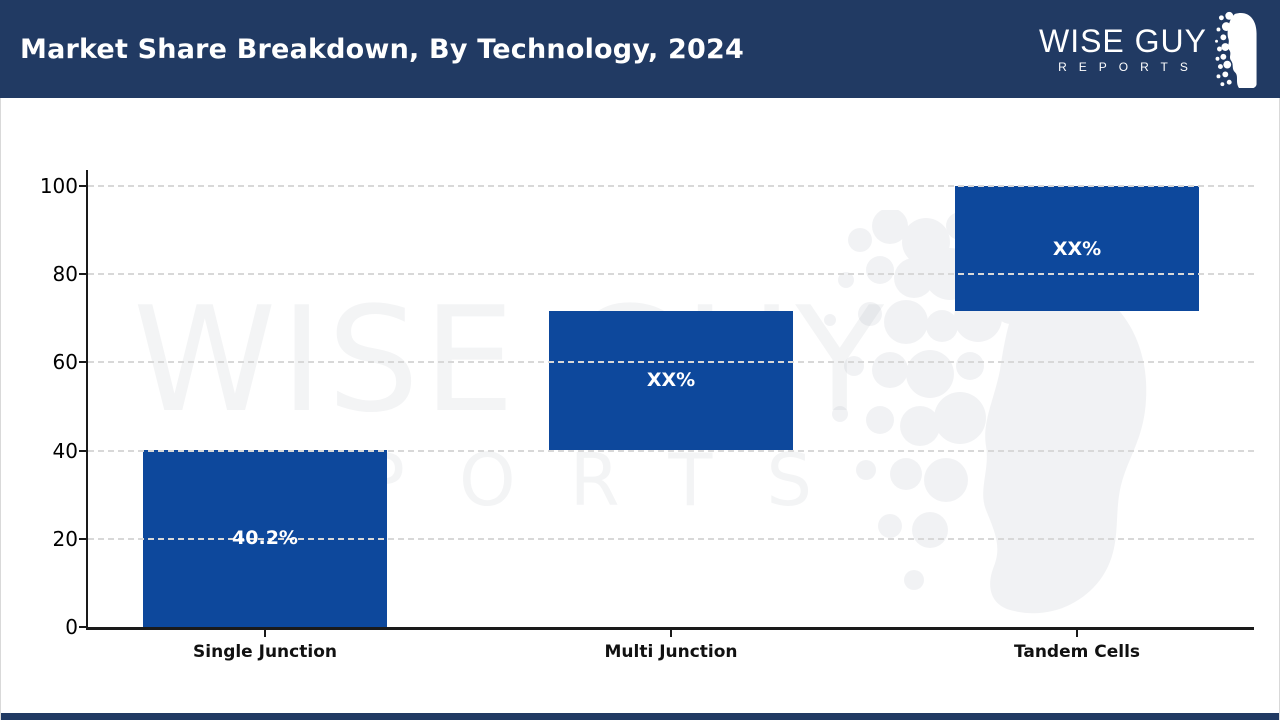 Image resolution: width=1280 pixels, height=720 pixels. Describe the element at coordinates (265, 538) in the screenshot. I see `bar-value-label-single-junction: 40.2%` at that location.